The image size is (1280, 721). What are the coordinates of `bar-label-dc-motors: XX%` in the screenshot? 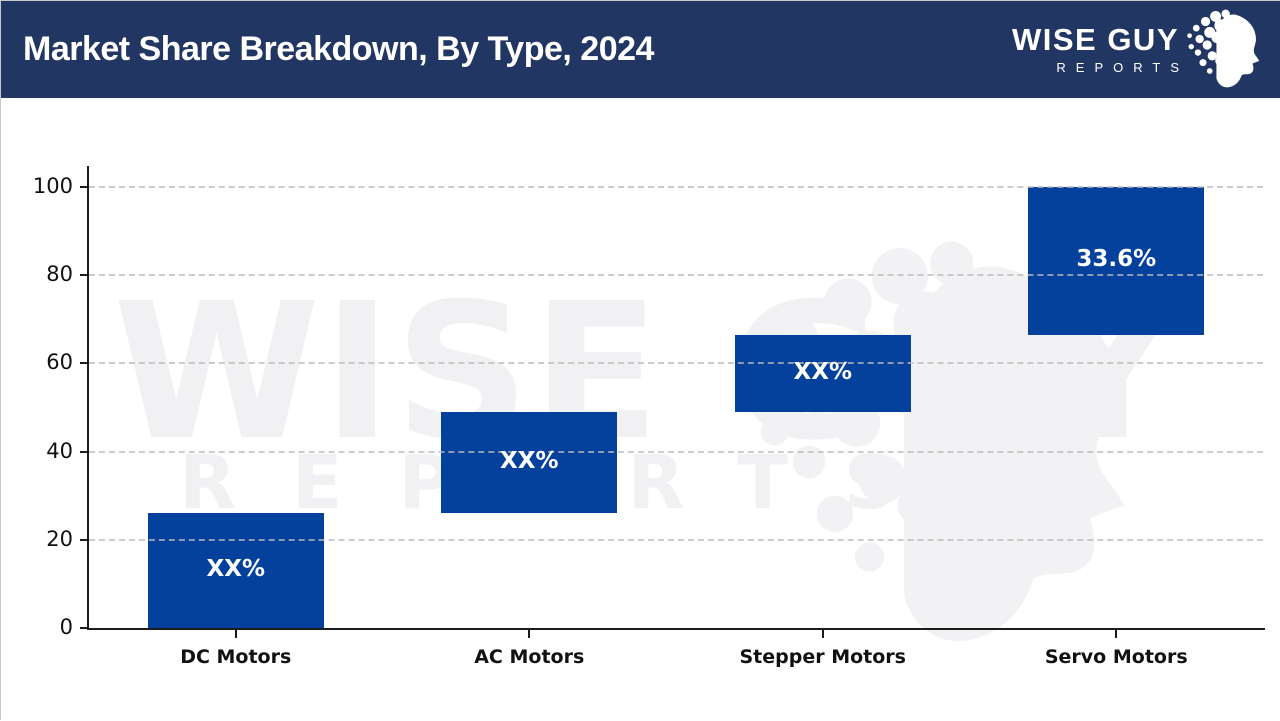 It's located at (235, 568).